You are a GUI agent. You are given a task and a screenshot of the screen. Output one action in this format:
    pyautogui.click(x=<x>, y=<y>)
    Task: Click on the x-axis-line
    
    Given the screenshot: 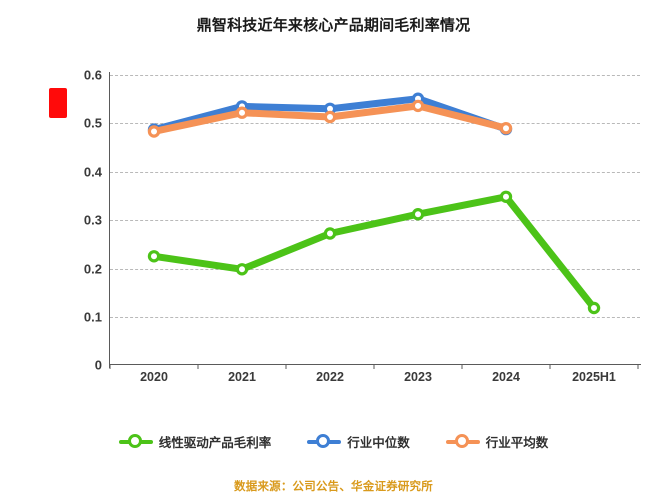 What is the action you would take?
    pyautogui.click(x=375, y=364)
    